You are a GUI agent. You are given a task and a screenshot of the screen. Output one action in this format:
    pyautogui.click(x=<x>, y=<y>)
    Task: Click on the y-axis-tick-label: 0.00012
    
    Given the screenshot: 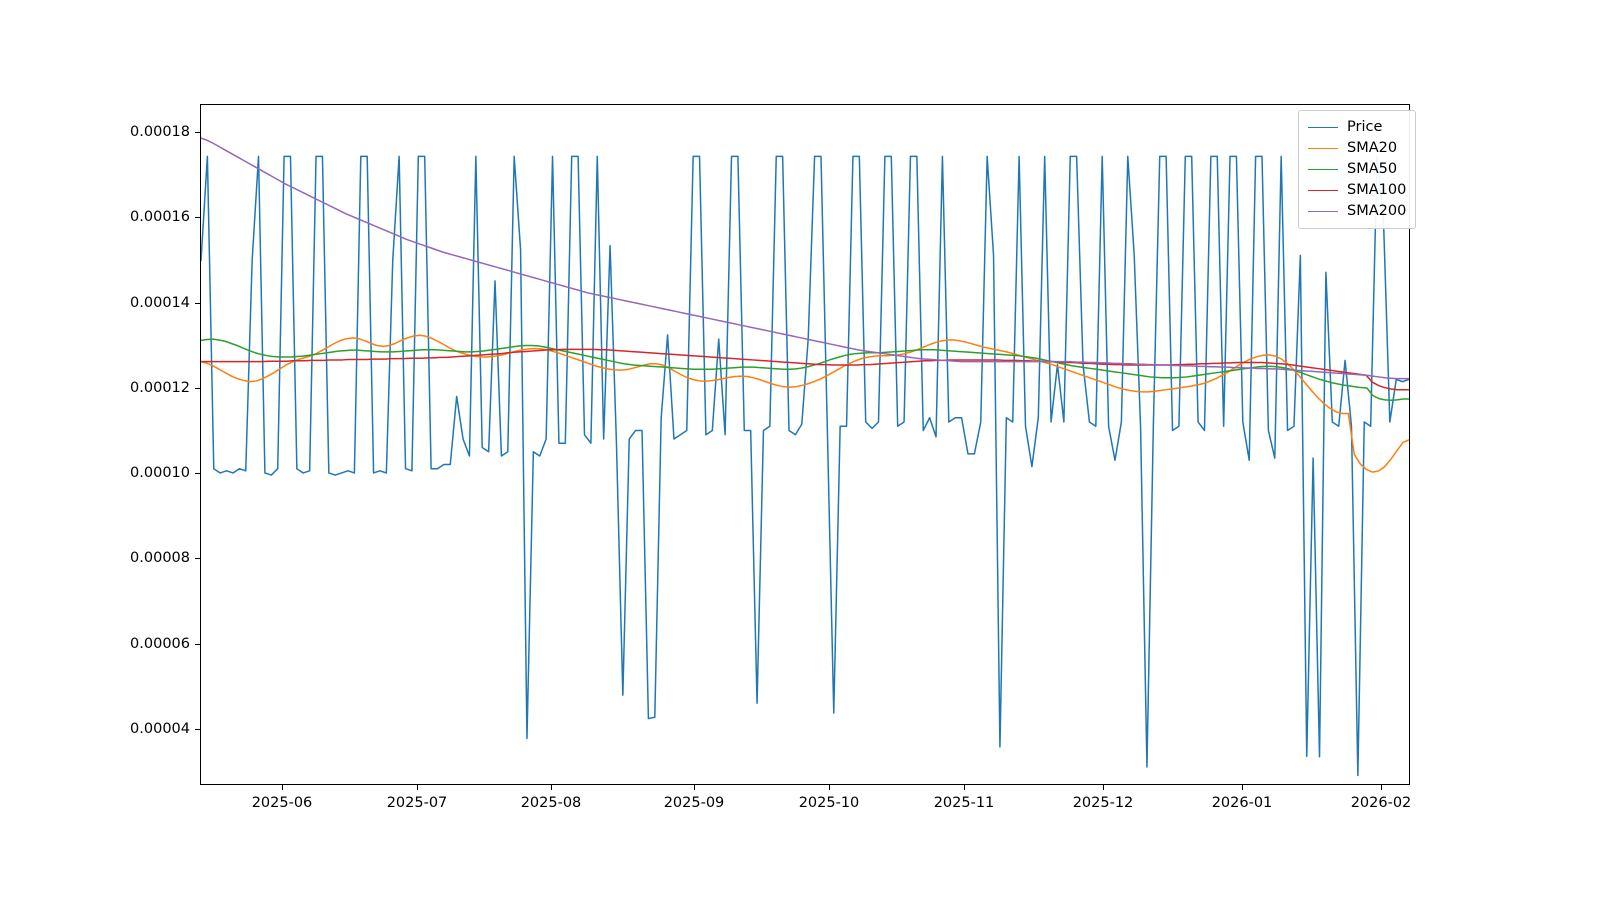 What is the action you would take?
    pyautogui.click(x=160, y=387)
    